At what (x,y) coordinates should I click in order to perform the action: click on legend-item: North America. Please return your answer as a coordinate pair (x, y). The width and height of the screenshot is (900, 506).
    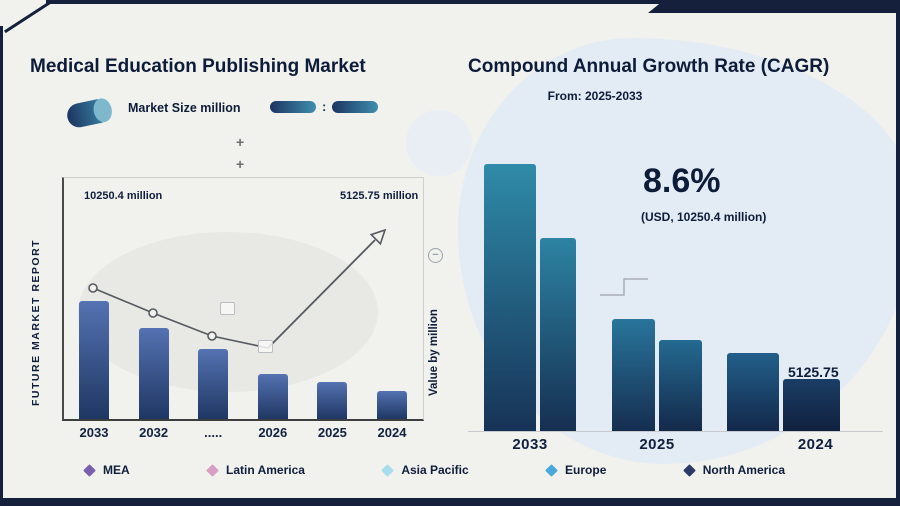
    Looking at the image, I should click on (733, 470).